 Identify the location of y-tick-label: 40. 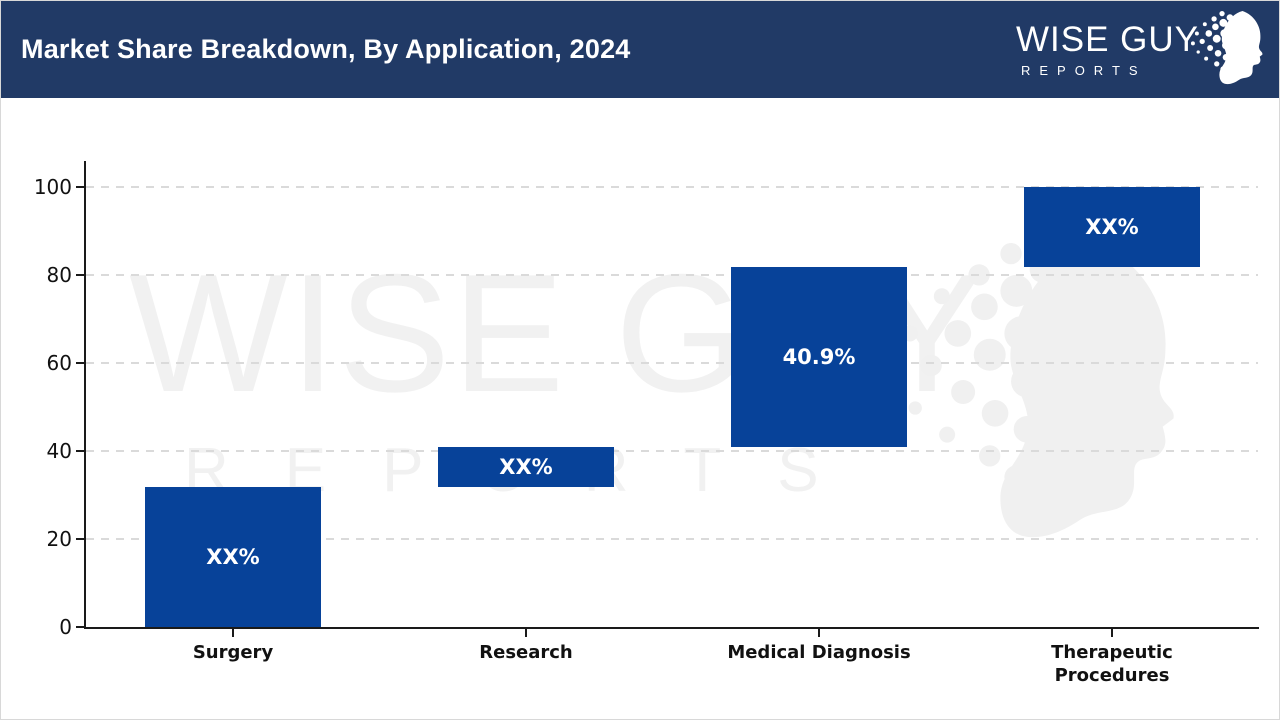
(59, 451).